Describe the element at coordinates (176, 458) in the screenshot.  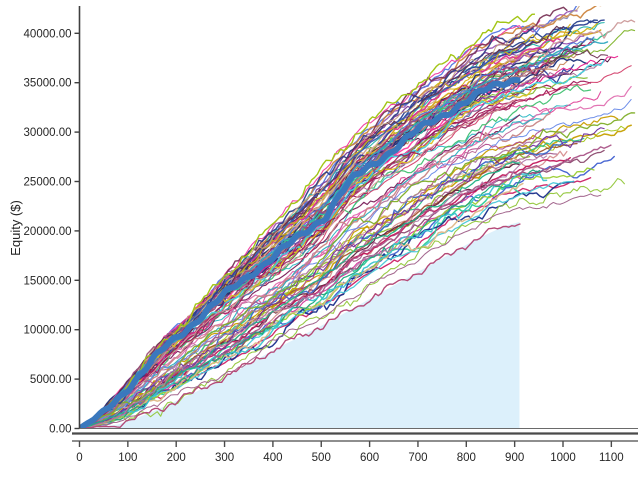
I see `x-tick-label: 200` at that location.